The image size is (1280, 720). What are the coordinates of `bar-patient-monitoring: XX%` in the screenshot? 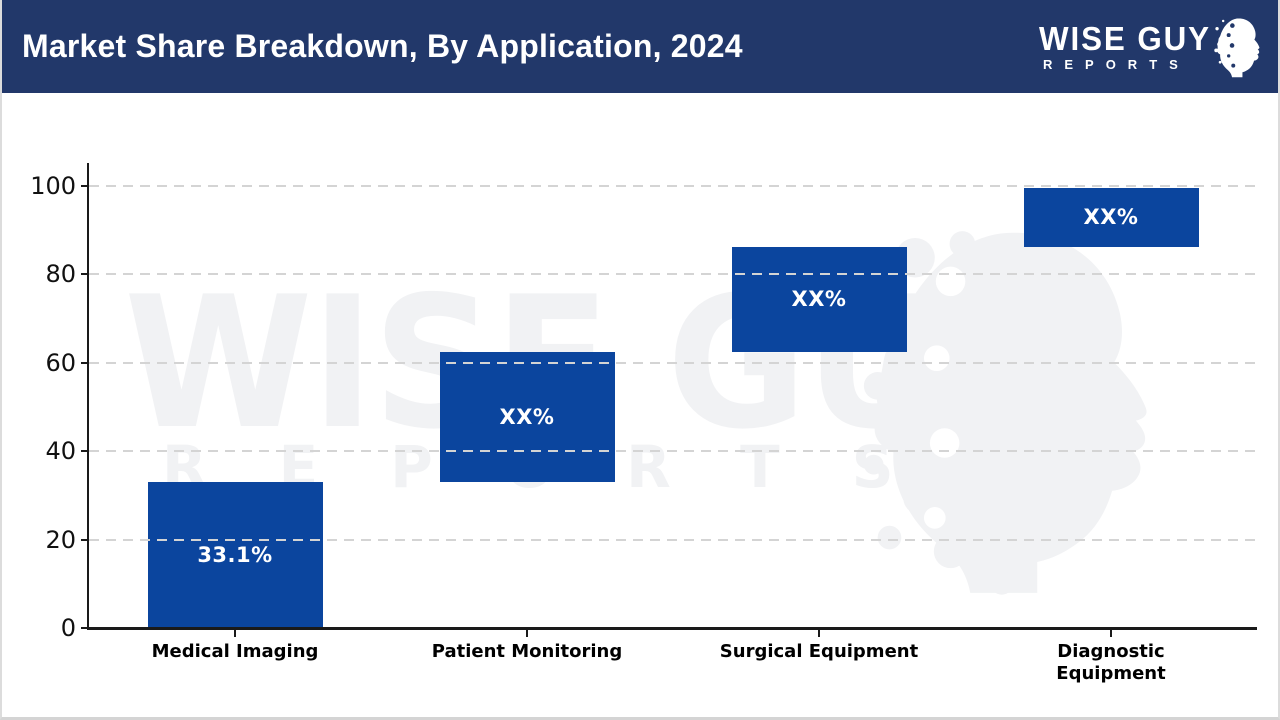 It's located at (527, 417).